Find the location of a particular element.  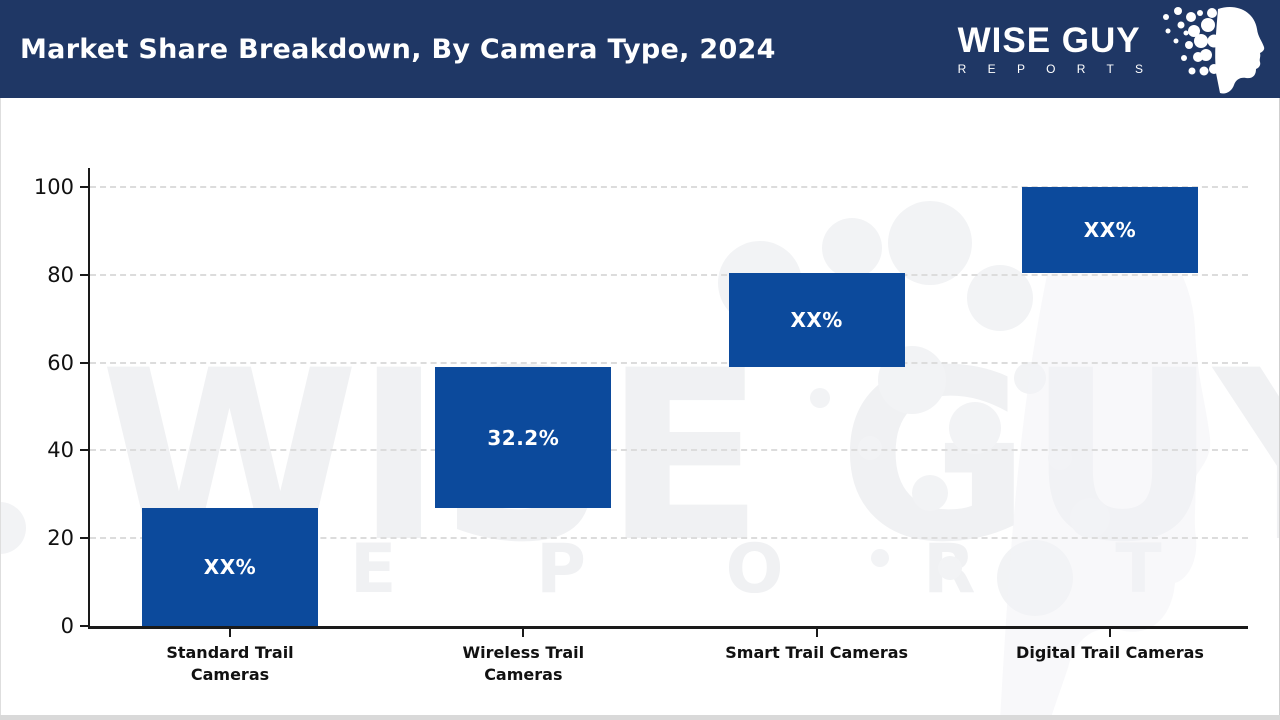

y-tick-label-60: 60 is located at coordinates (60, 362).